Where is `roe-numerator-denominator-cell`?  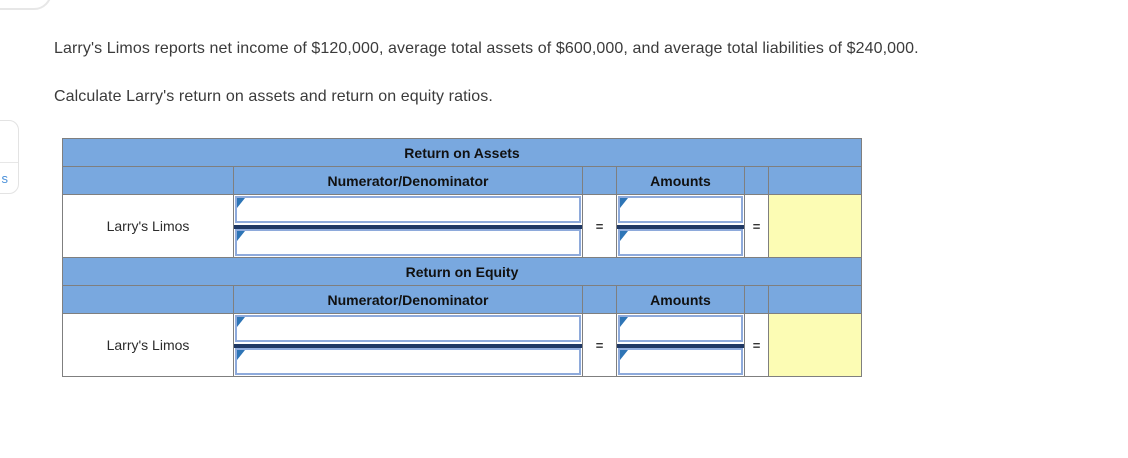
roe-numerator-denominator-cell is located at coordinates (408, 345).